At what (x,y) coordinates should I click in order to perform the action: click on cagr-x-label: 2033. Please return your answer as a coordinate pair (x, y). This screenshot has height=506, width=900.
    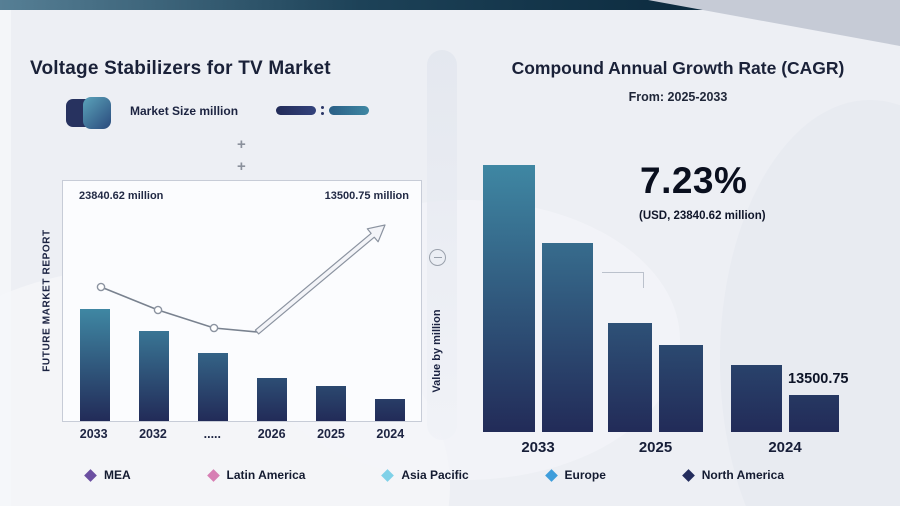
    Looking at the image, I should click on (538, 447).